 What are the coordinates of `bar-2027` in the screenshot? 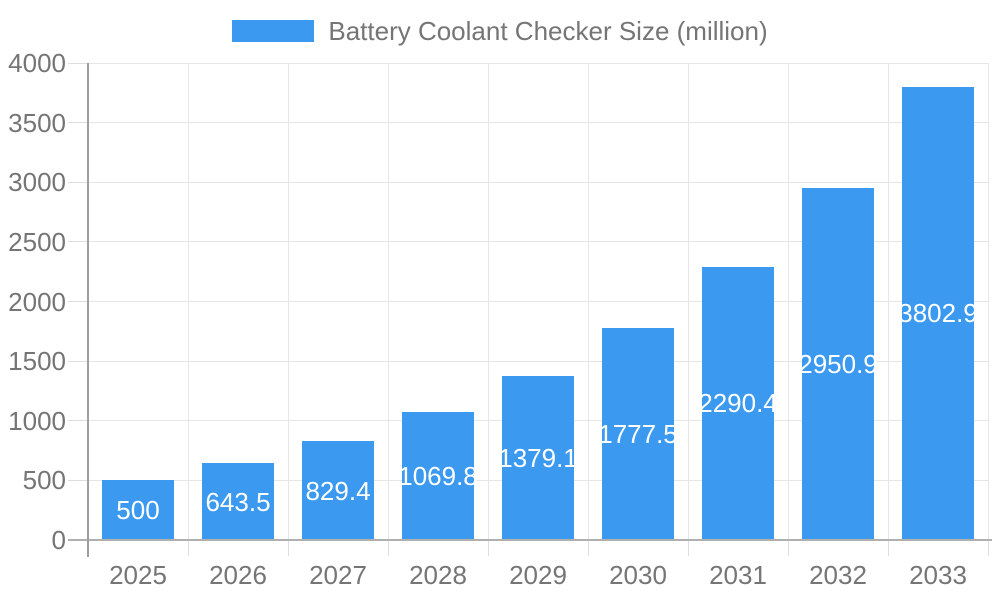 It's located at (338, 490).